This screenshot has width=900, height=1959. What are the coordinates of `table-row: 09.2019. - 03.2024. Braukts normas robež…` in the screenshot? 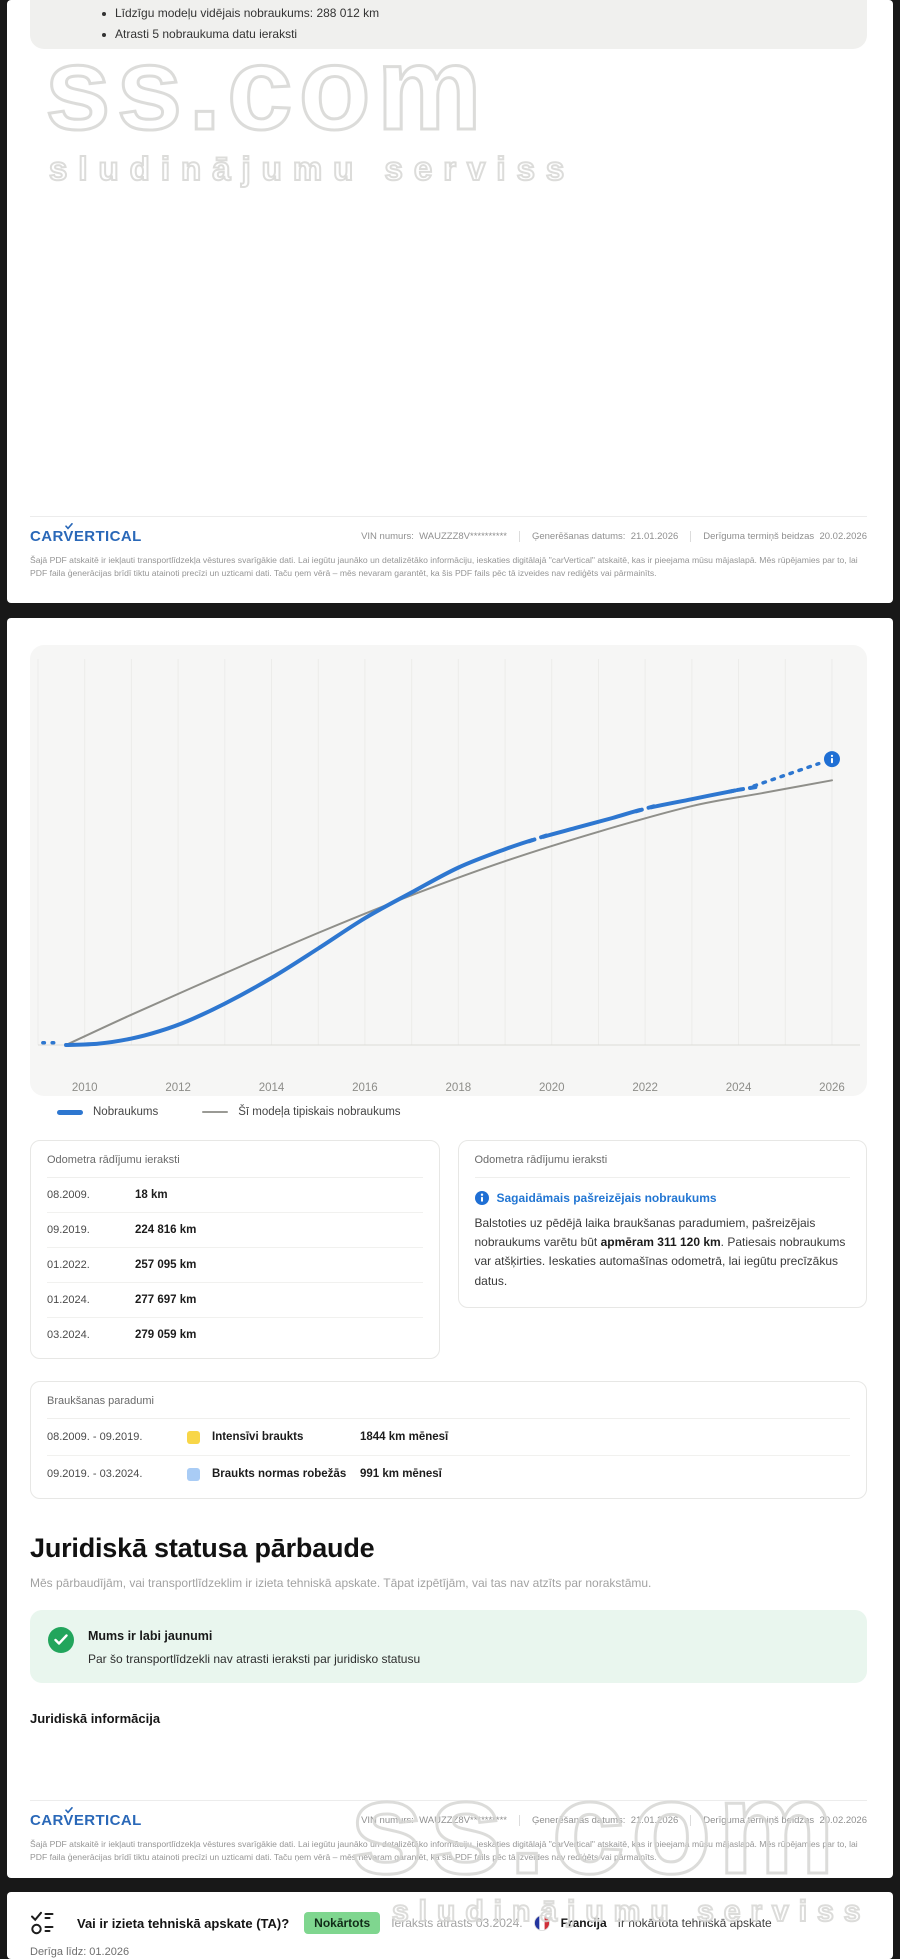 It's located at (448, 1474).